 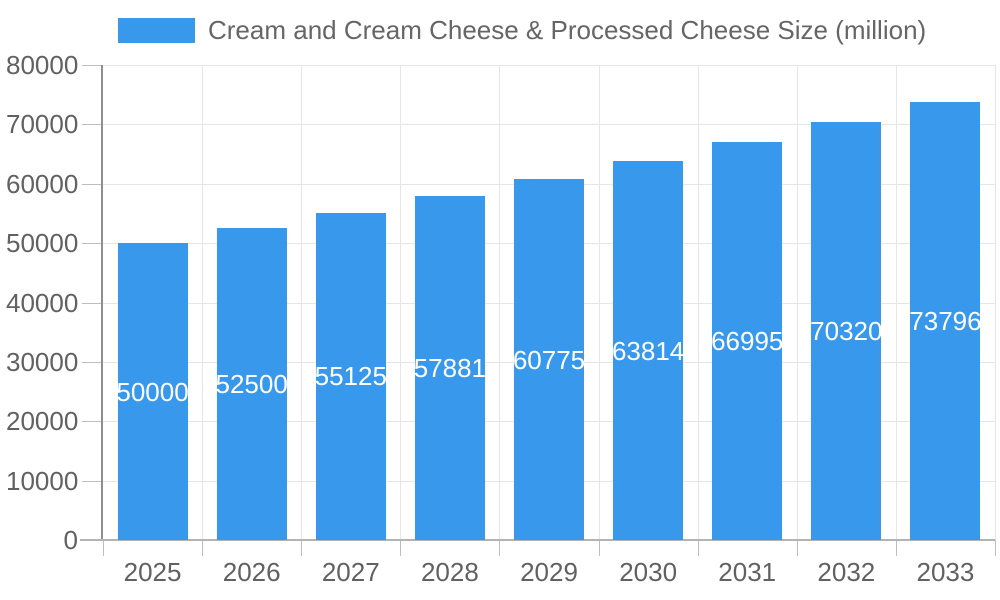 What do you see at coordinates (350, 572) in the screenshot?
I see `x-axis-tick-label: 2027` at bounding box center [350, 572].